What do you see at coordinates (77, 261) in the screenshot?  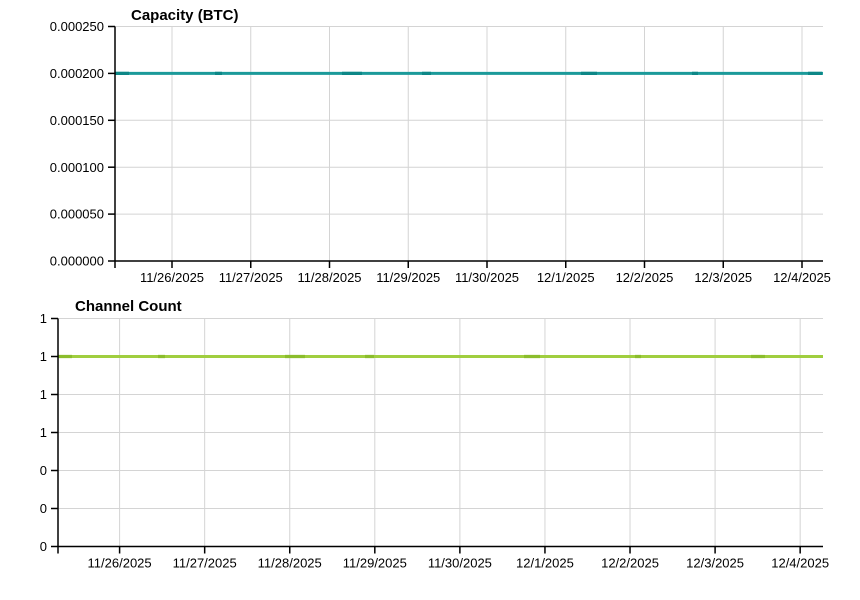 I see `y-tick-label: 0.000000` at bounding box center [77, 261].